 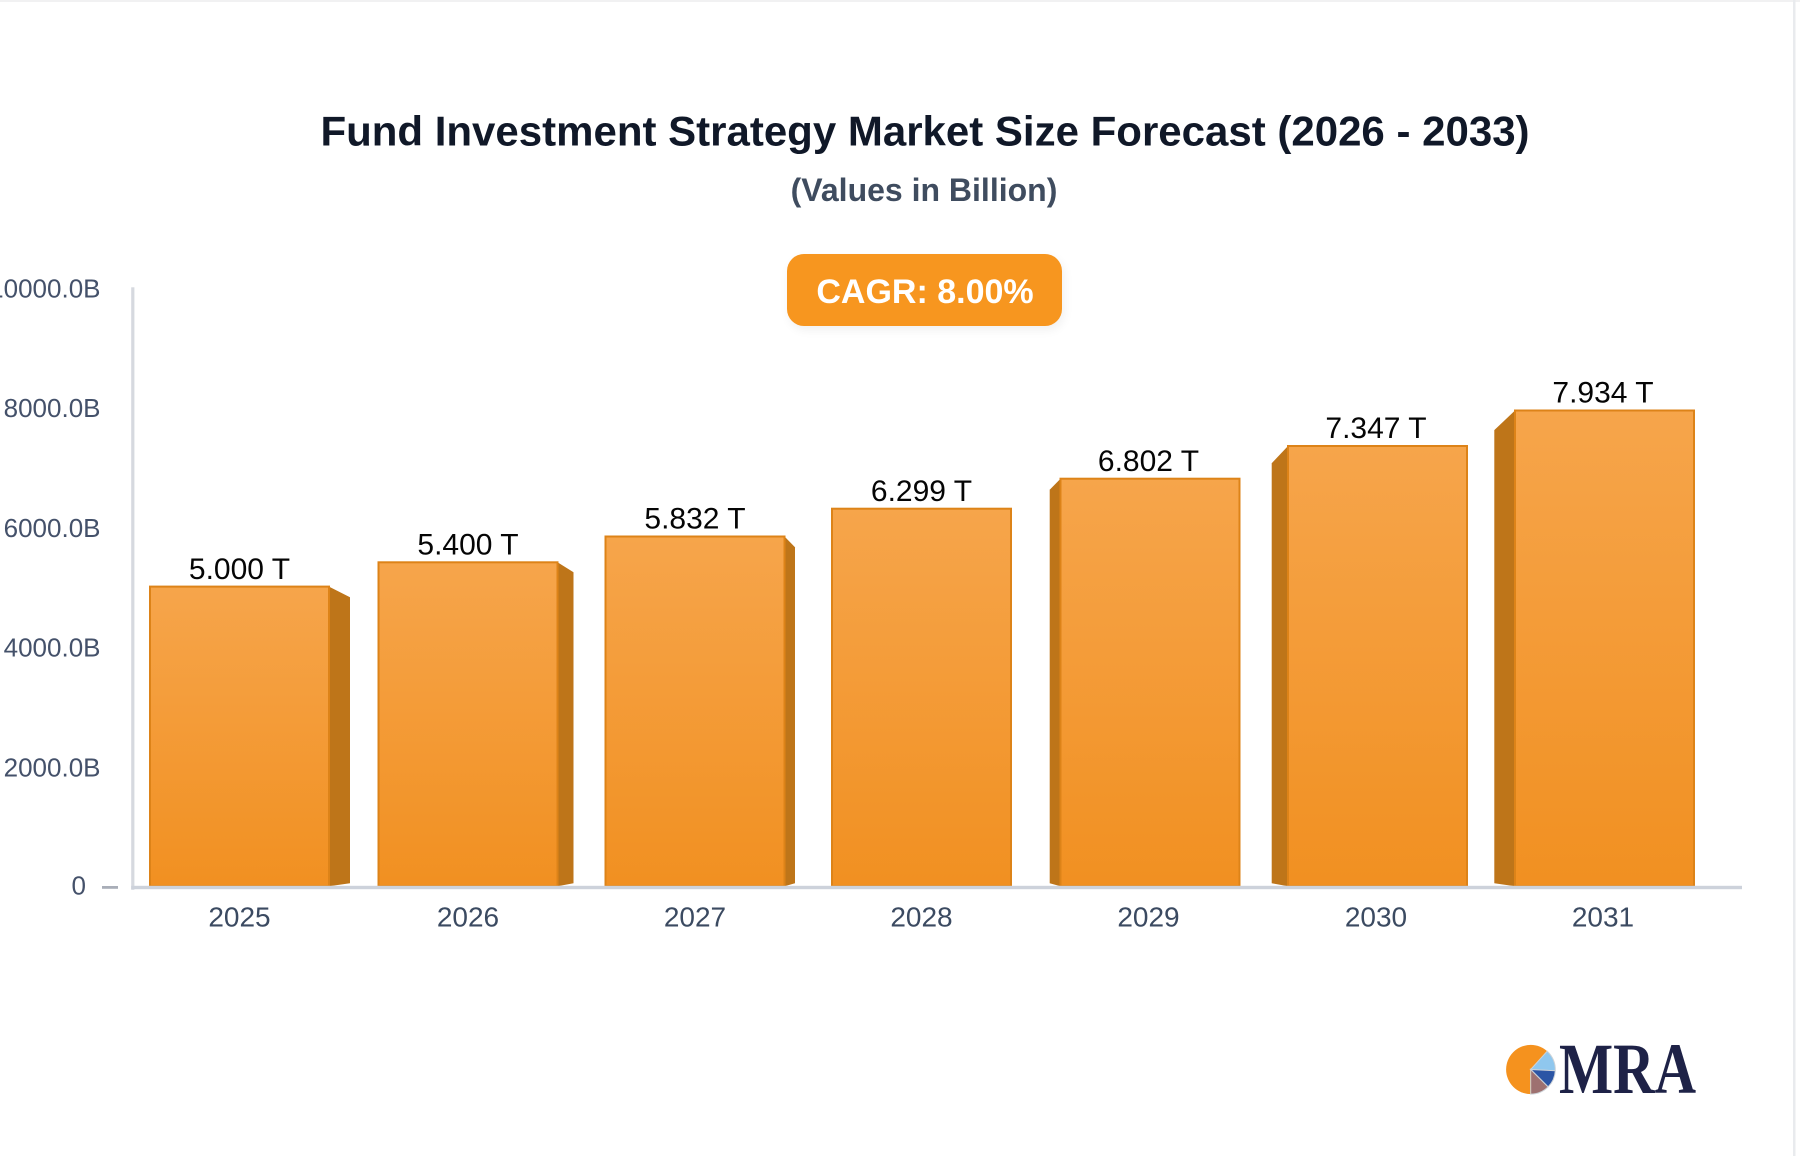 What do you see at coordinates (1148, 917) in the screenshot?
I see `svg-text: 2029` at bounding box center [1148, 917].